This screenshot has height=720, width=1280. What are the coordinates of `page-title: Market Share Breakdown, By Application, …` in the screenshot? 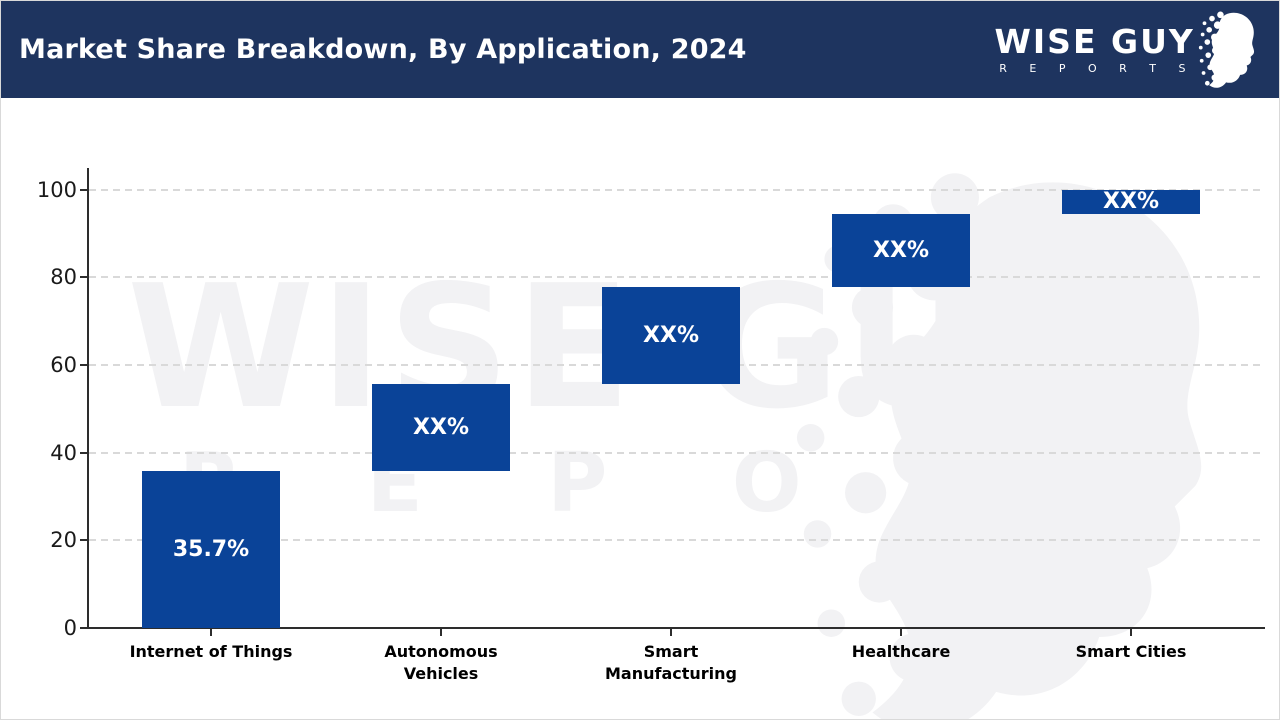 It's located at (383, 49).